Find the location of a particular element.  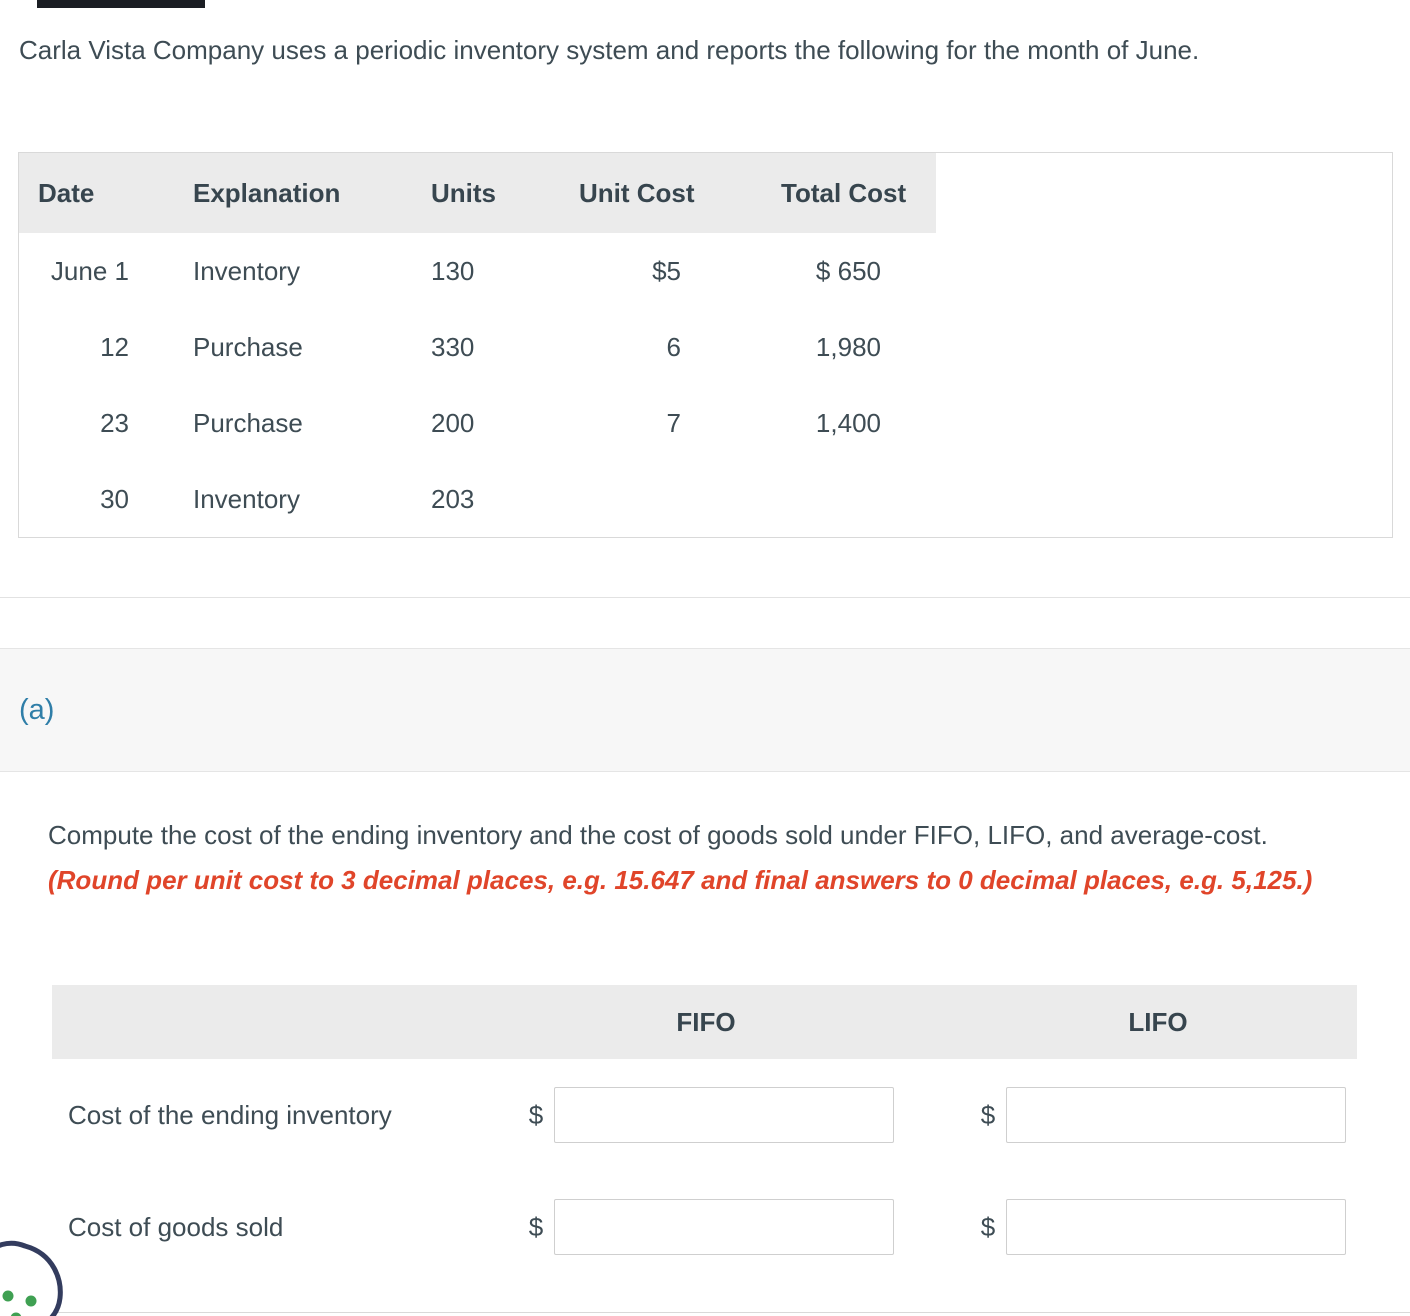

cell-units: 130 is located at coordinates (453, 270).